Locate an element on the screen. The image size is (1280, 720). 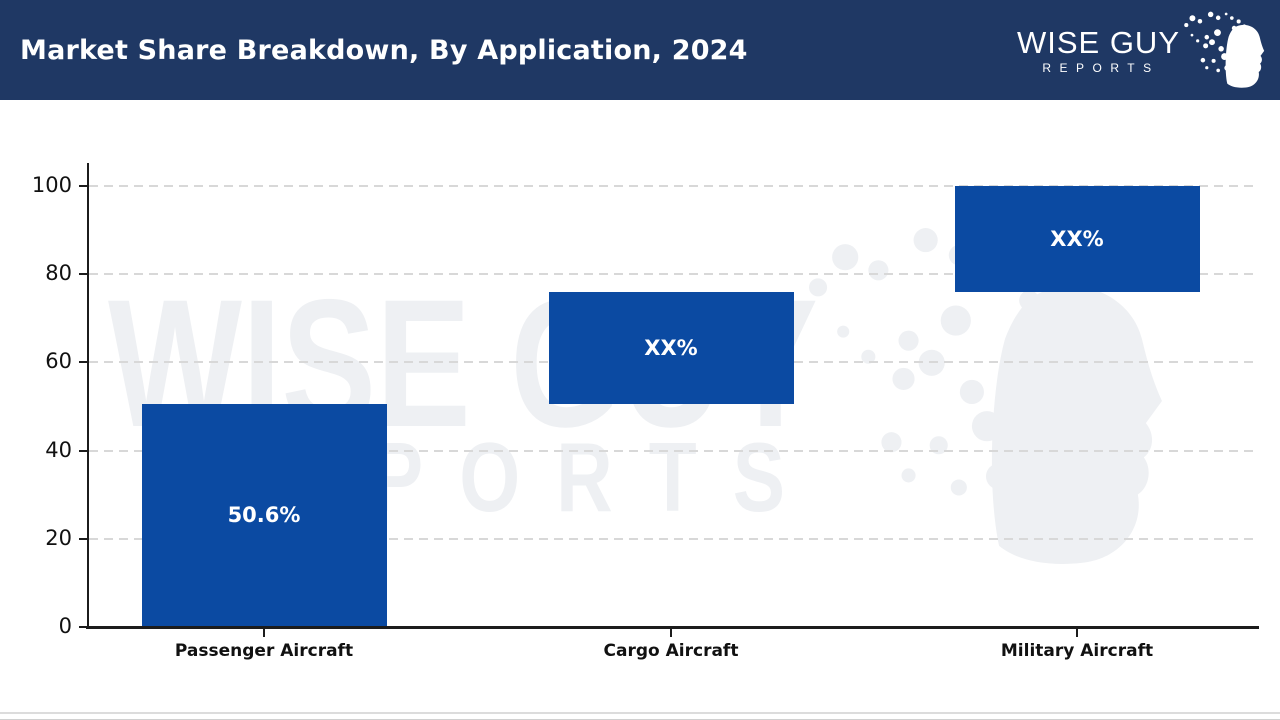
logo-wordmark: WISE GUY is located at coordinates (1098, 42).